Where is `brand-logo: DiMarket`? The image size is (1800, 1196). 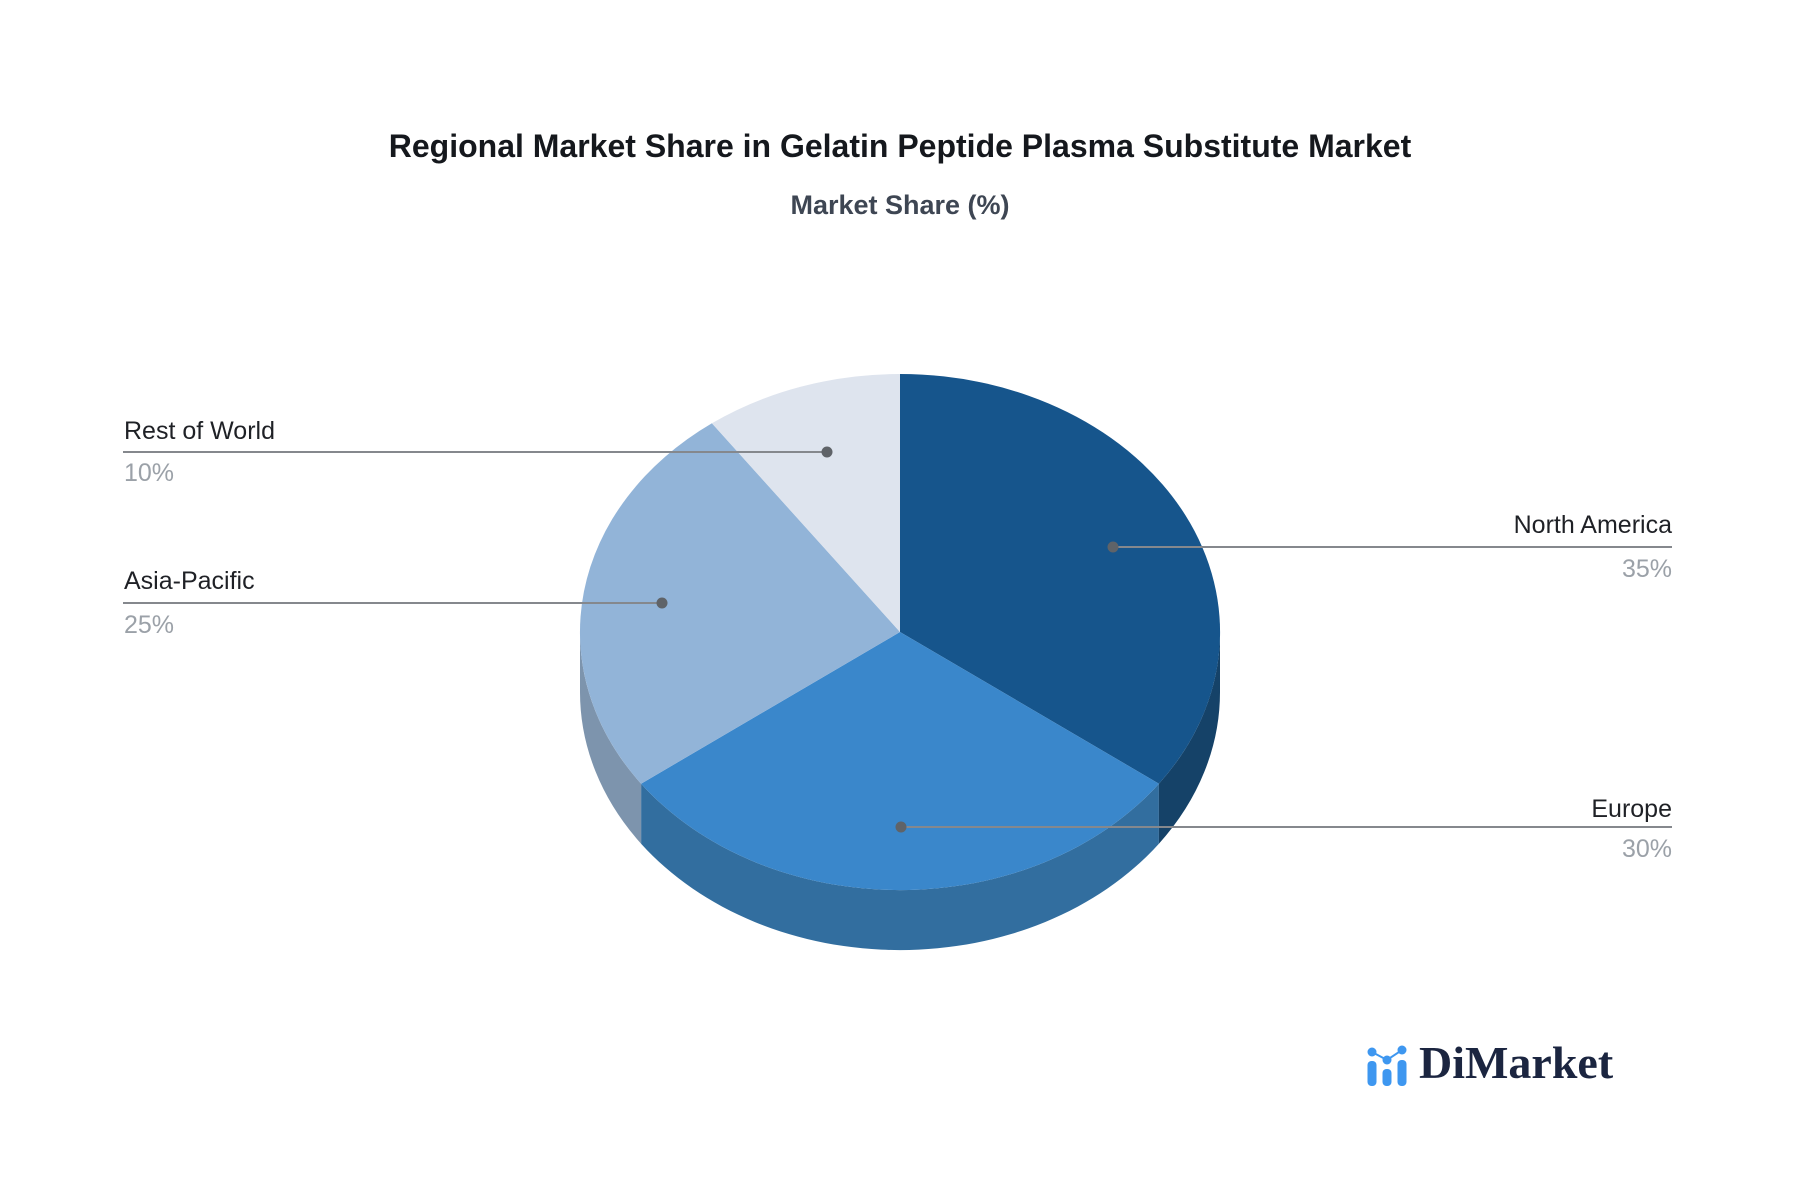
brand-logo: DiMarket is located at coordinates (1489, 1063).